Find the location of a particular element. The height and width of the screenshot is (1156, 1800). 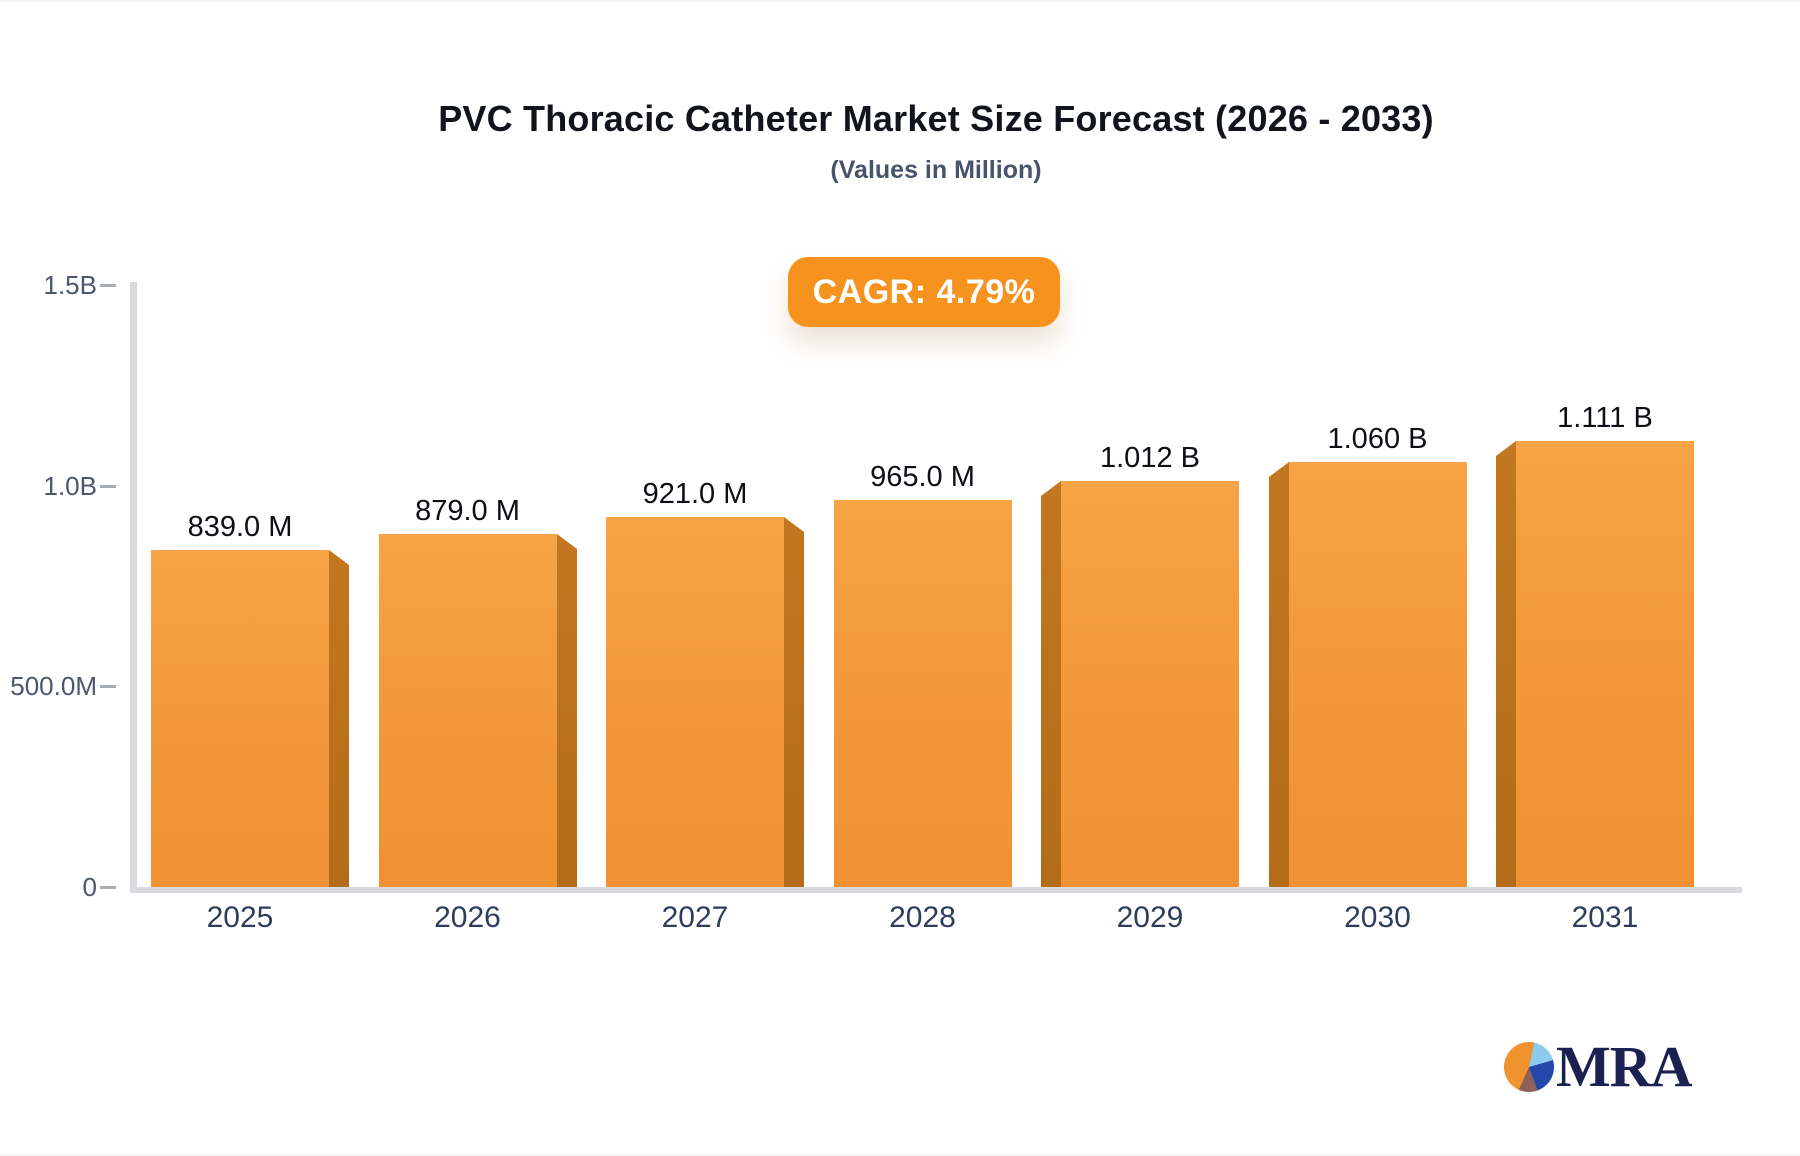

bar-face-2027 is located at coordinates (695, 702).